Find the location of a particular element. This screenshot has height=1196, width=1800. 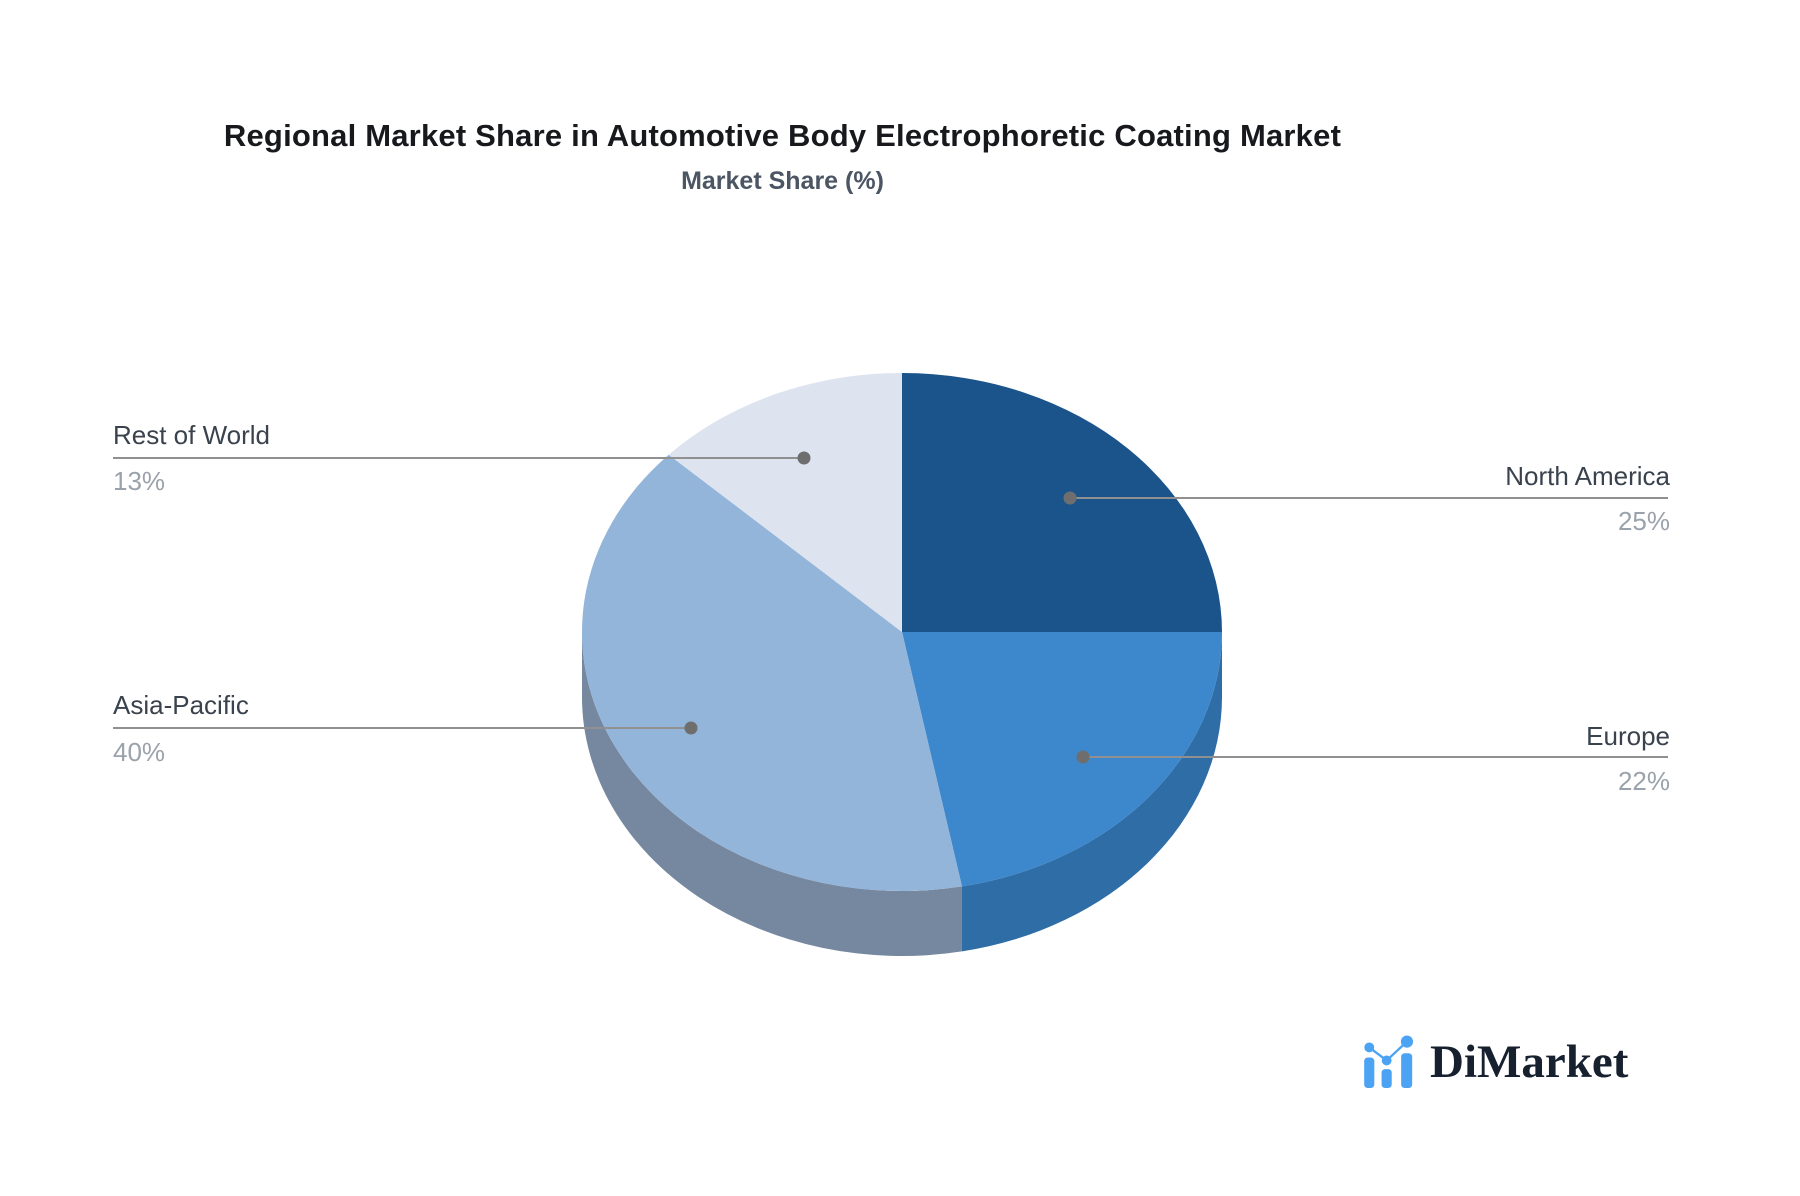

slice-label-europe: Europe is located at coordinates (1628, 736).